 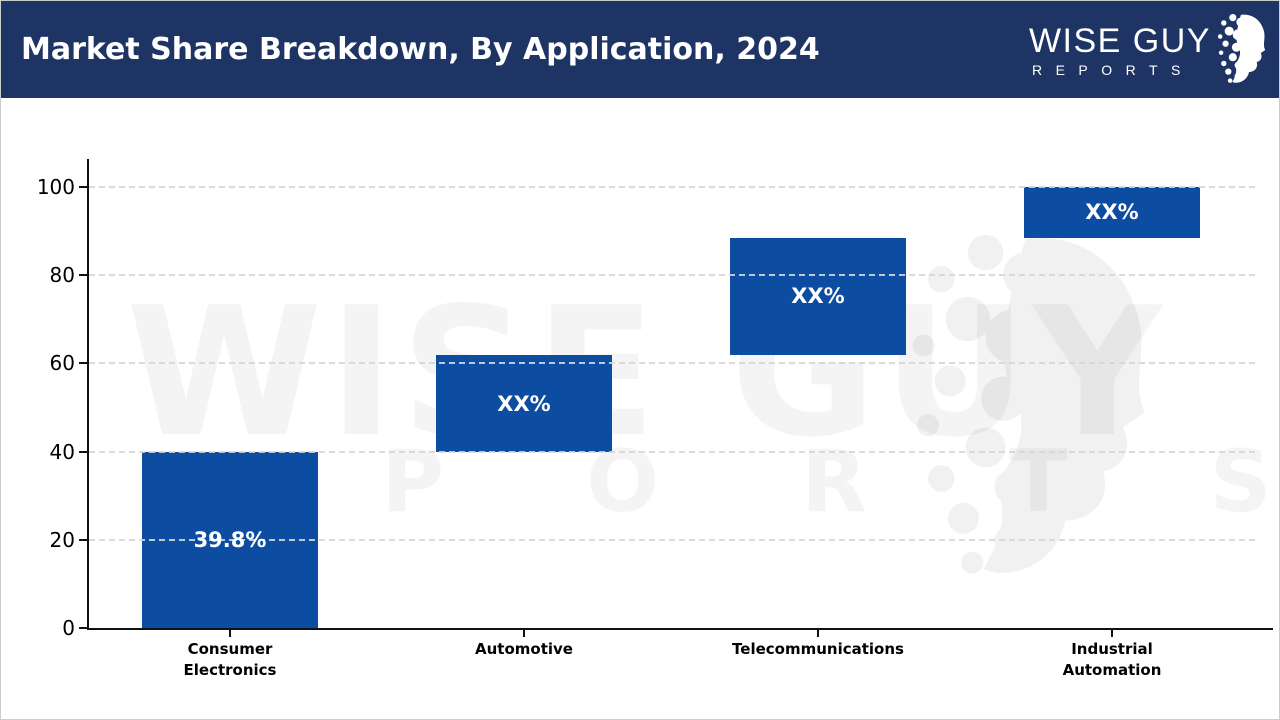 I want to click on y-tick-label: 20, so click(x=62, y=539).